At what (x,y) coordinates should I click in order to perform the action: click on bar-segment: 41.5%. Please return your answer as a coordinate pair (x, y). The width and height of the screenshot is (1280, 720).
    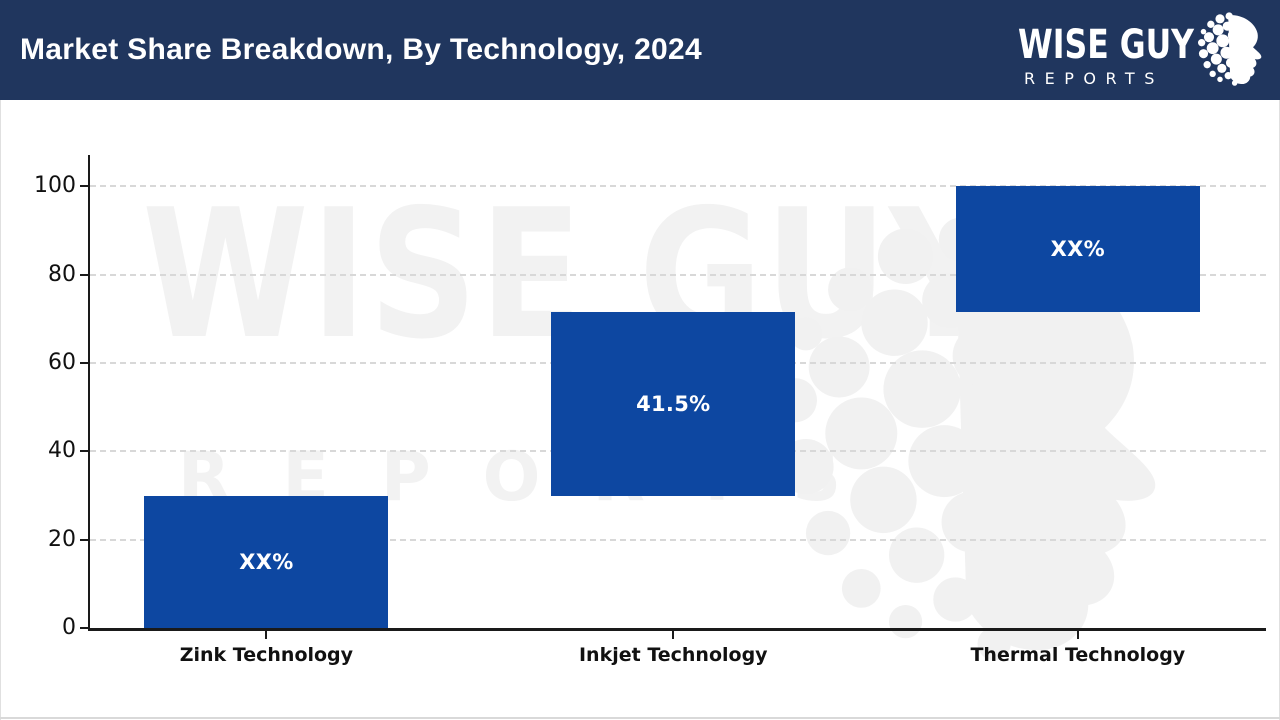
    Looking at the image, I should click on (673, 404).